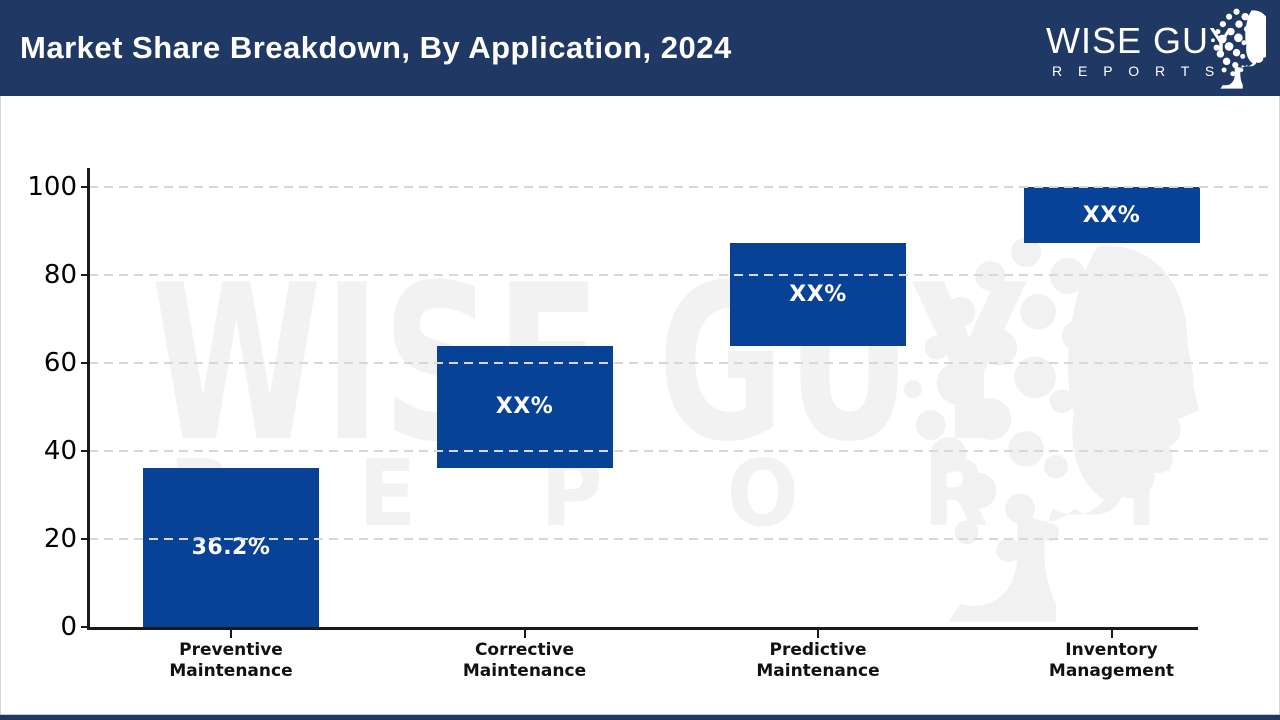 This screenshot has width=1280, height=720. What do you see at coordinates (60, 275) in the screenshot?
I see `y-axis-label-80: 80` at bounding box center [60, 275].